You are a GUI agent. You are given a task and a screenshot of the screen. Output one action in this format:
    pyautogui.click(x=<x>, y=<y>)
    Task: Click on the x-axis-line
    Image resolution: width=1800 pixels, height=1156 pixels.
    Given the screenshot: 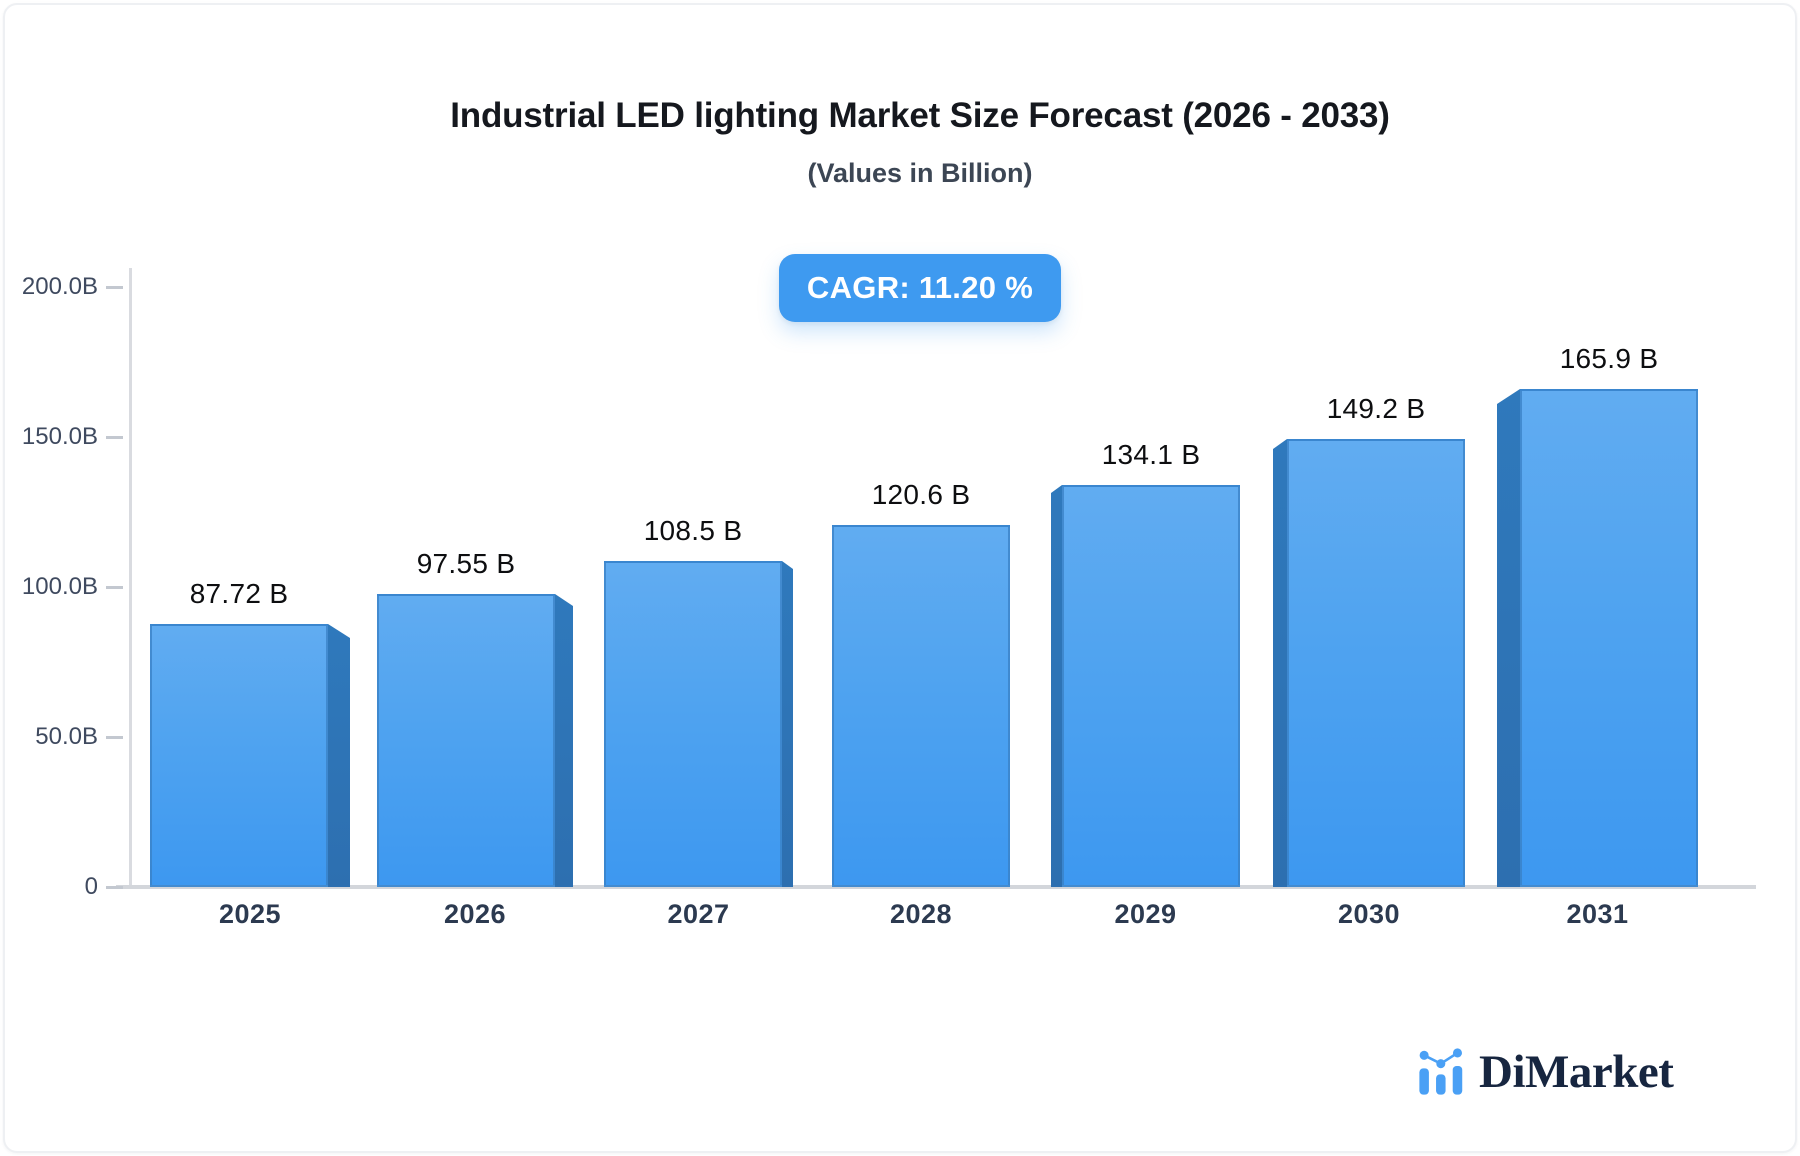 What is the action you would take?
    pyautogui.click(x=936, y=887)
    